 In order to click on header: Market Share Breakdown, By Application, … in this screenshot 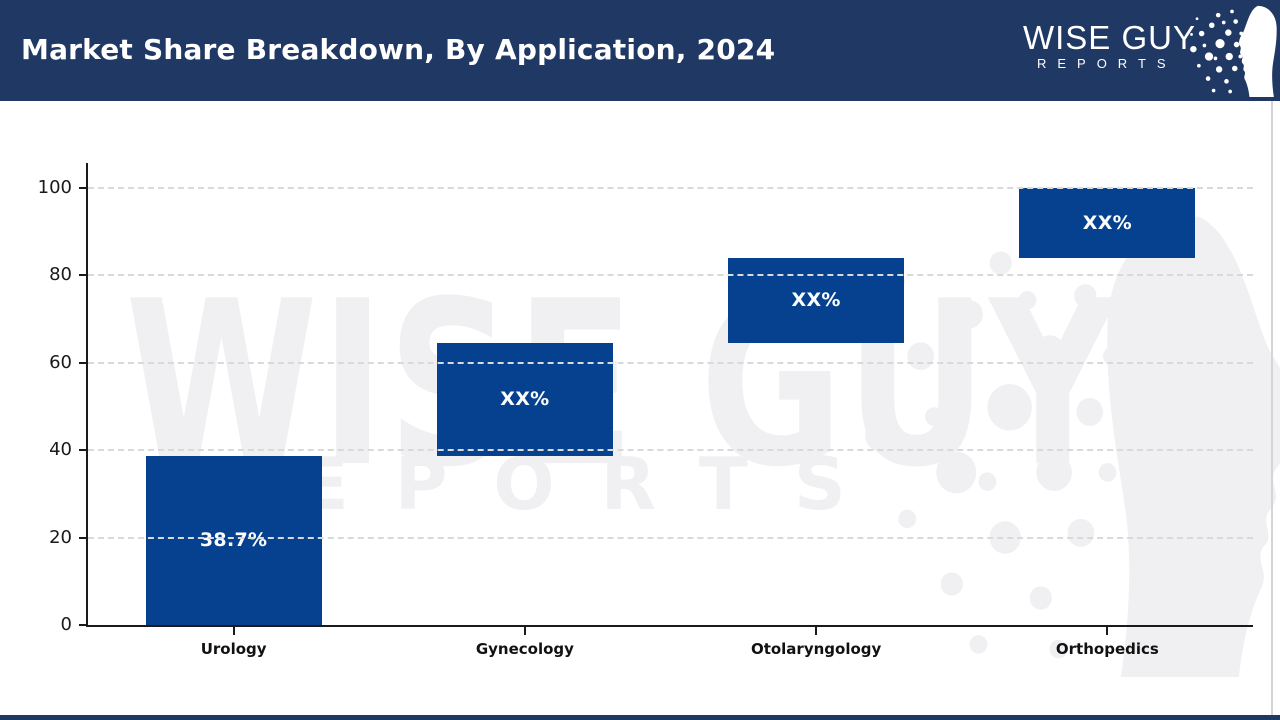, I will do `click(640, 50)`.